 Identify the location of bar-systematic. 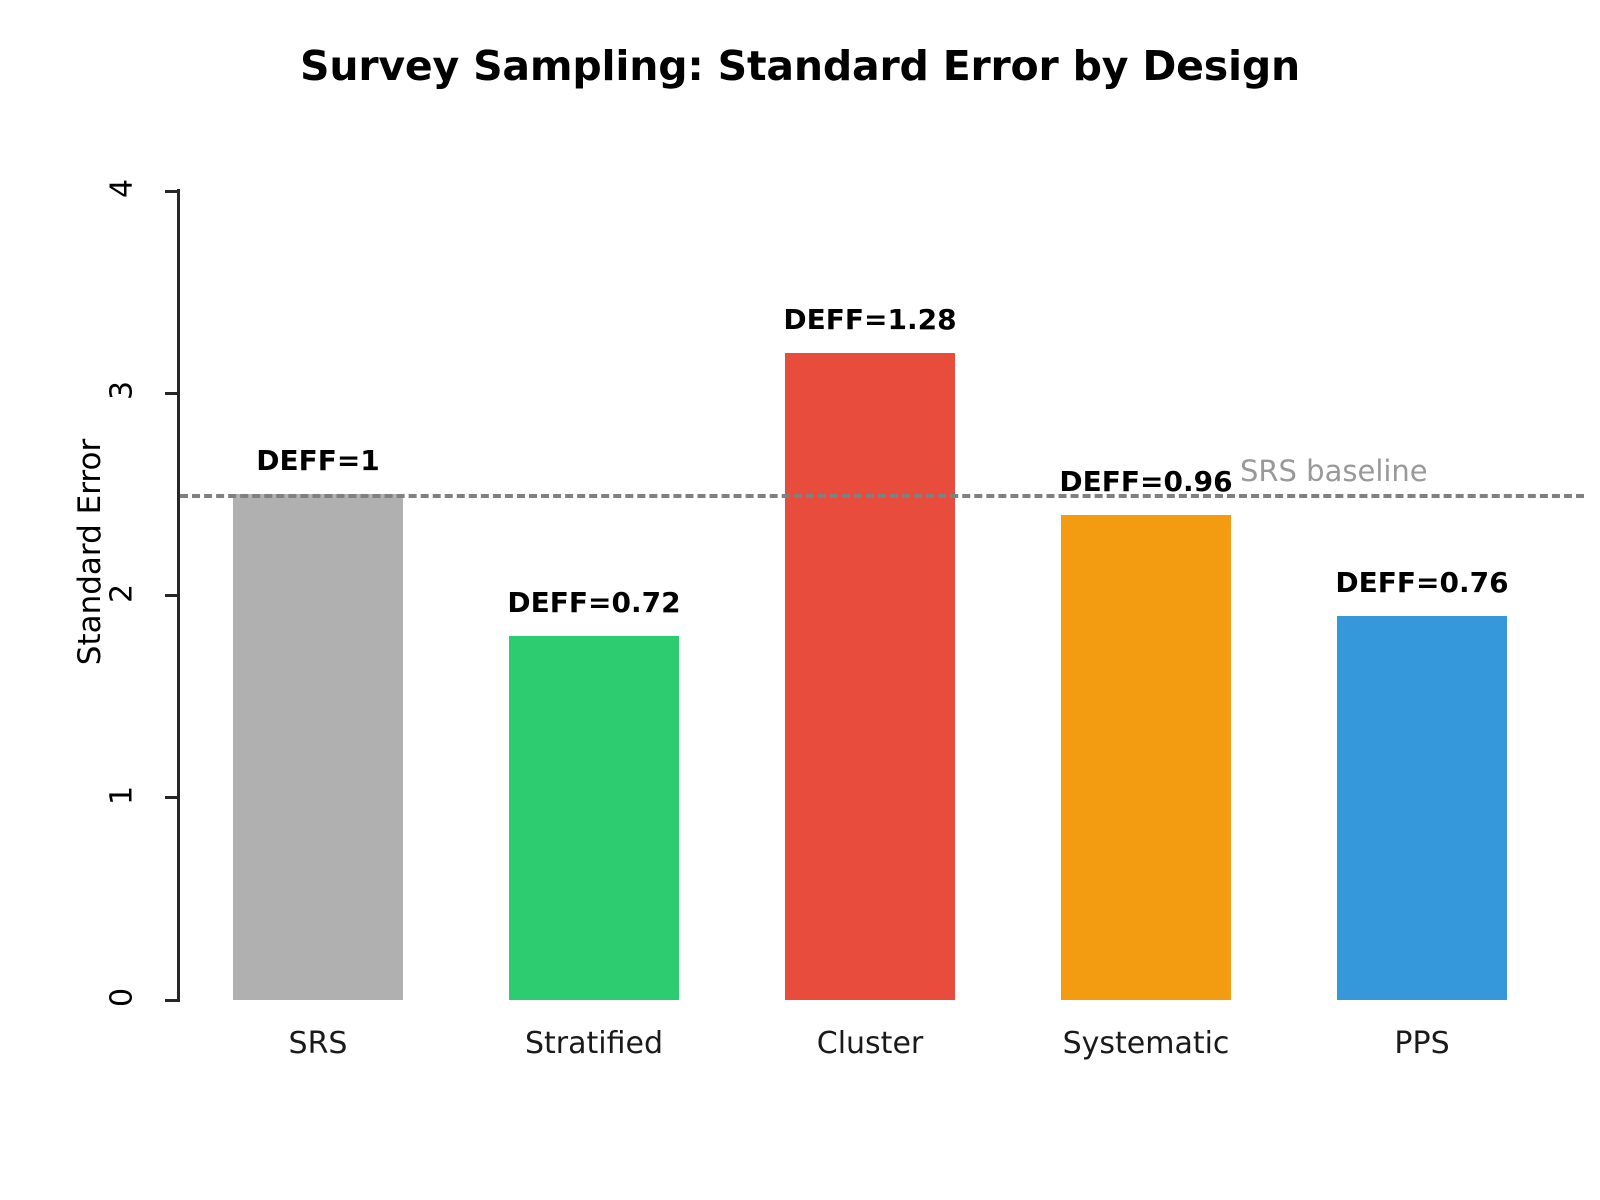
(1146, 757).